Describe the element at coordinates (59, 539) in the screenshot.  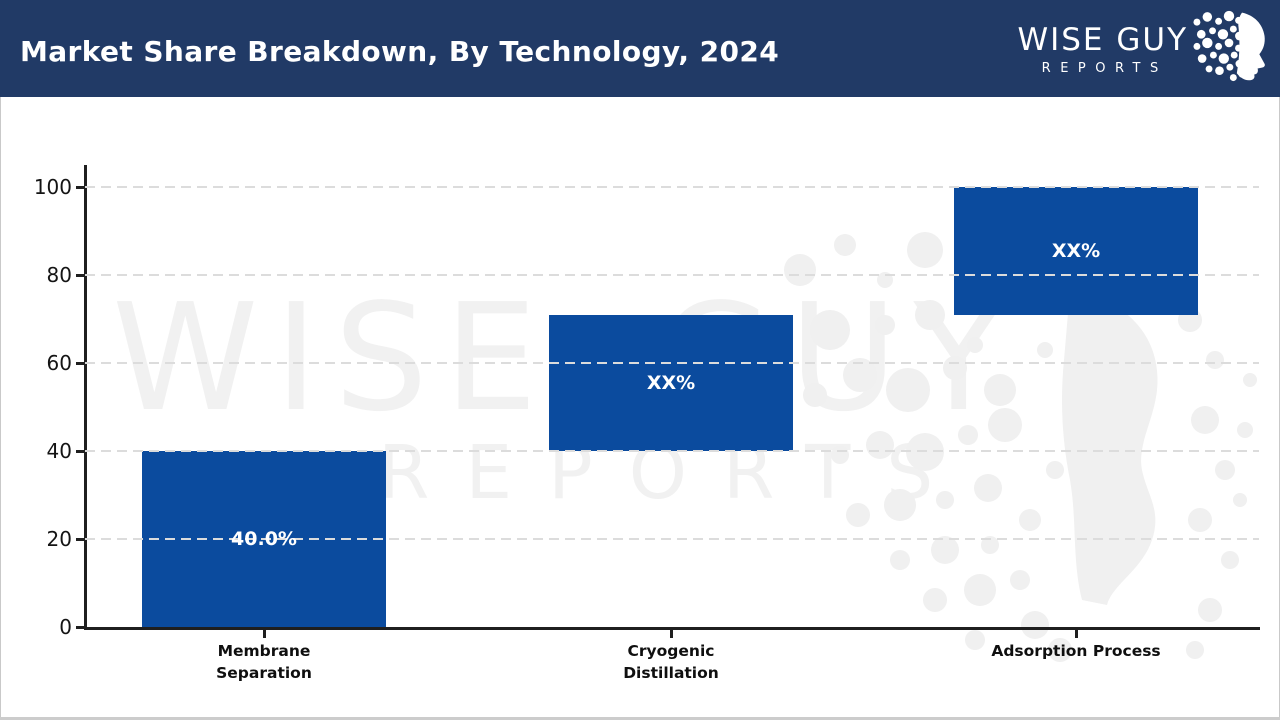
I see `y-tick-label-20: 20` at that location.